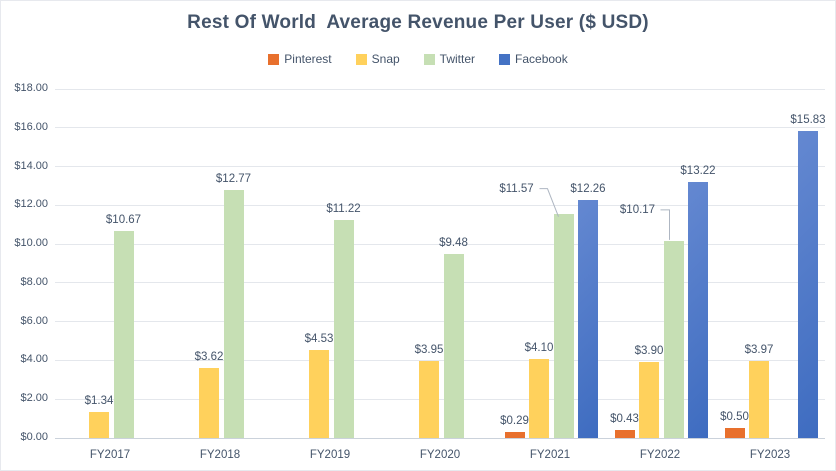 This screenshot has width=836, height=471. What do you see at coordinates (361, 59) in the screenshot?
I see `legend-swatch-snap` at bounding box center [361, 59].